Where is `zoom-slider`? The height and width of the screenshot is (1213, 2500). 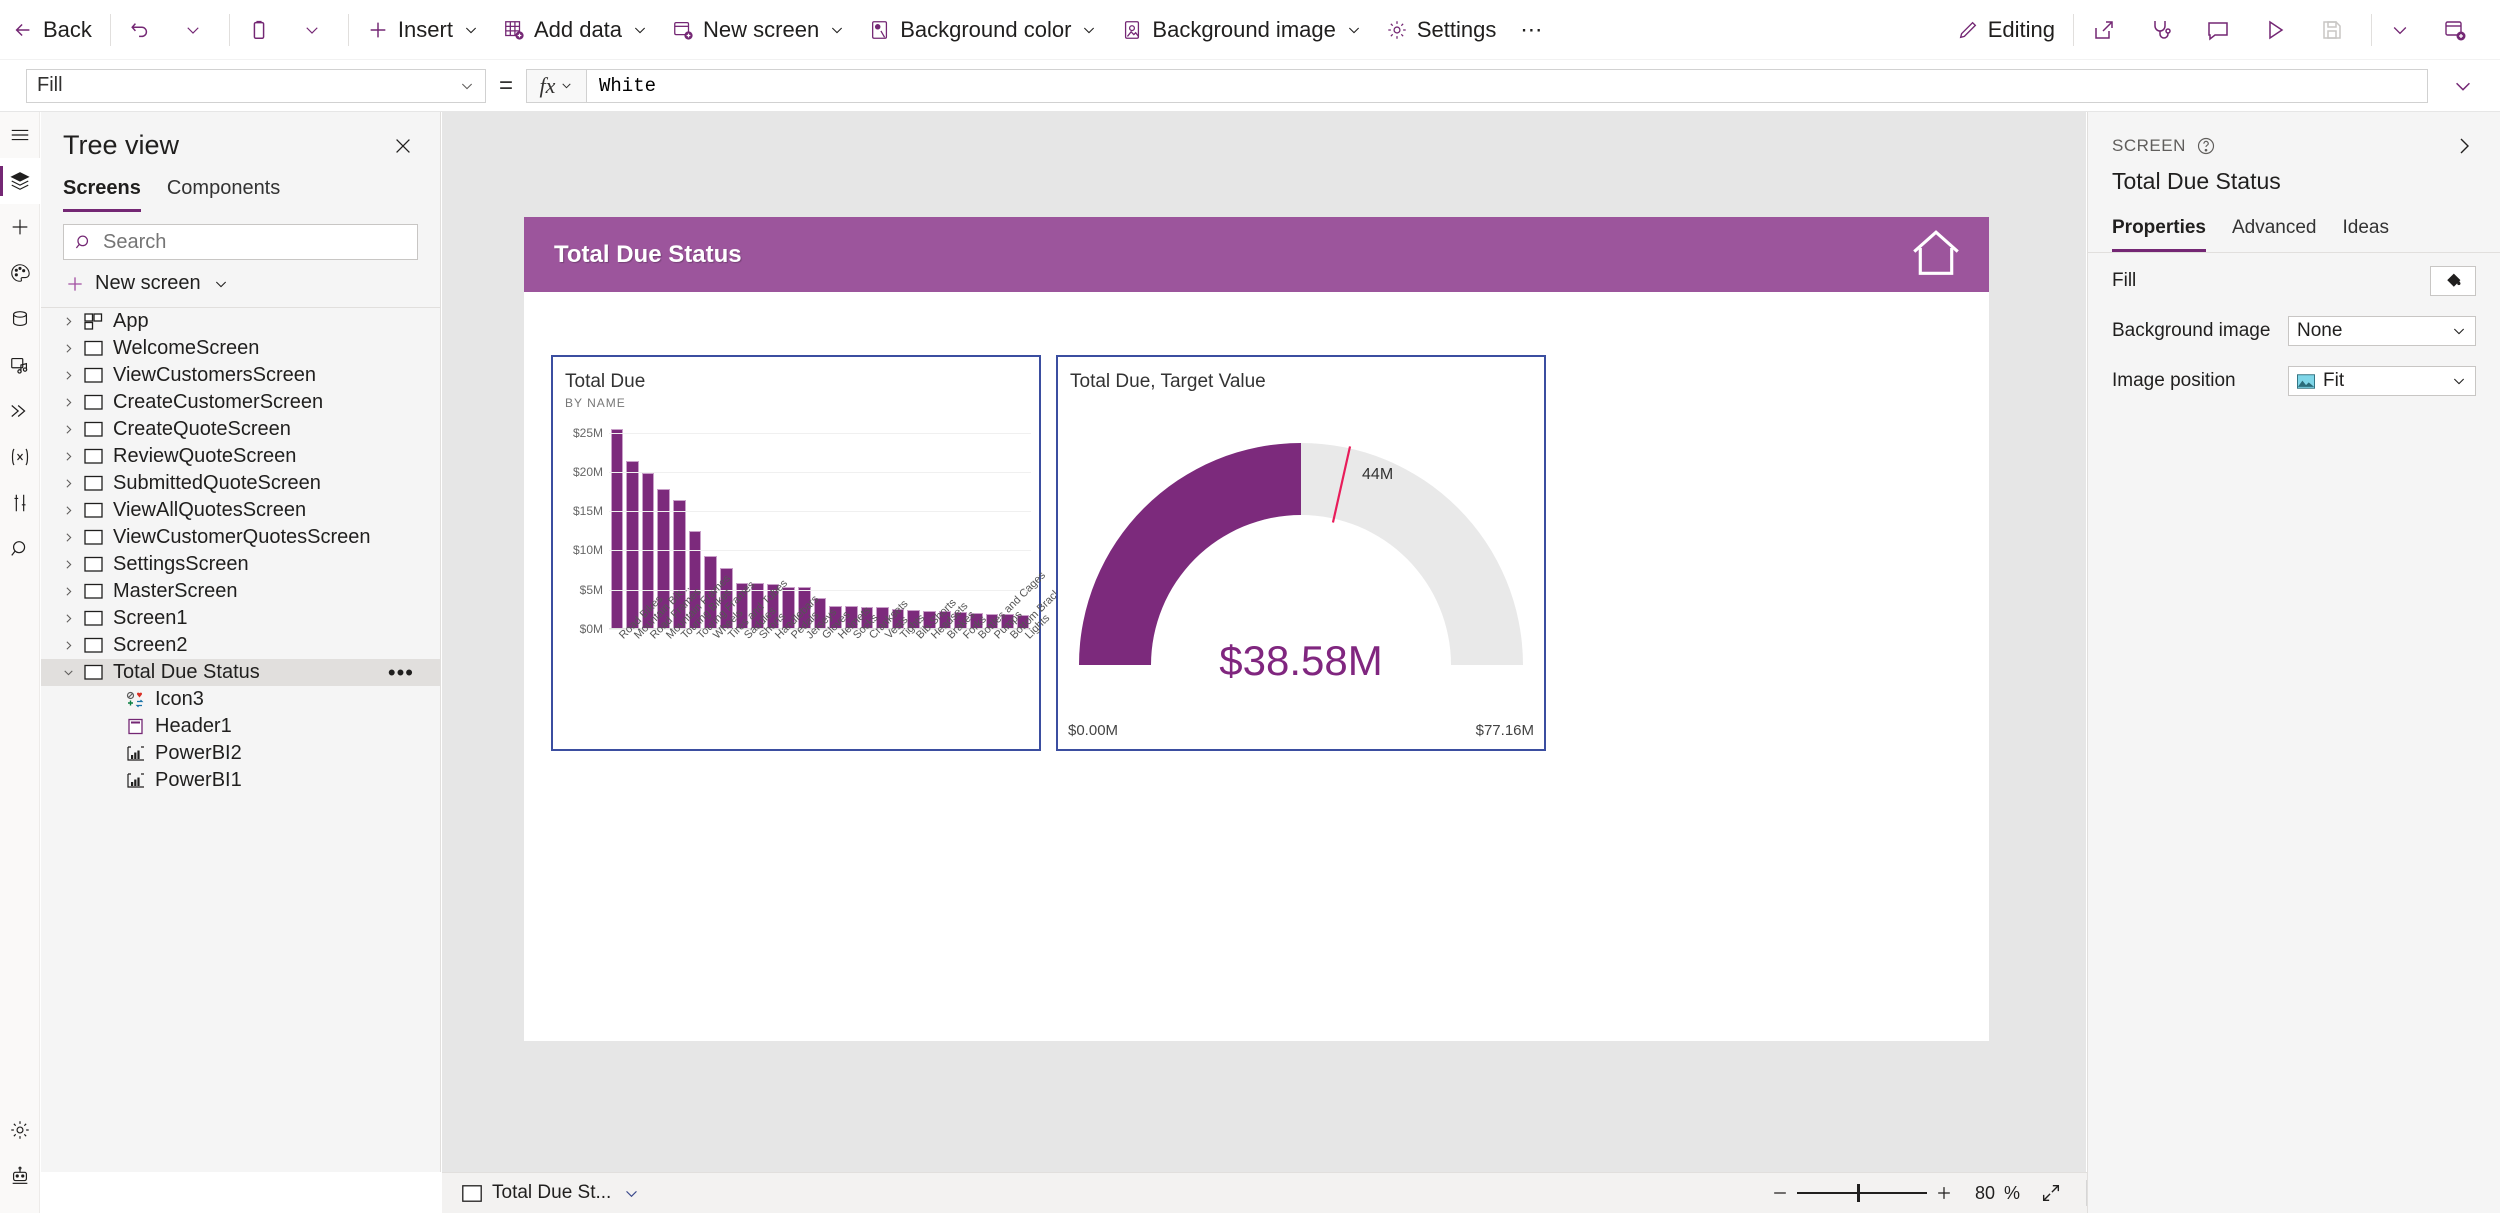 zoom-slider is located at coordinates (1861, 1193).